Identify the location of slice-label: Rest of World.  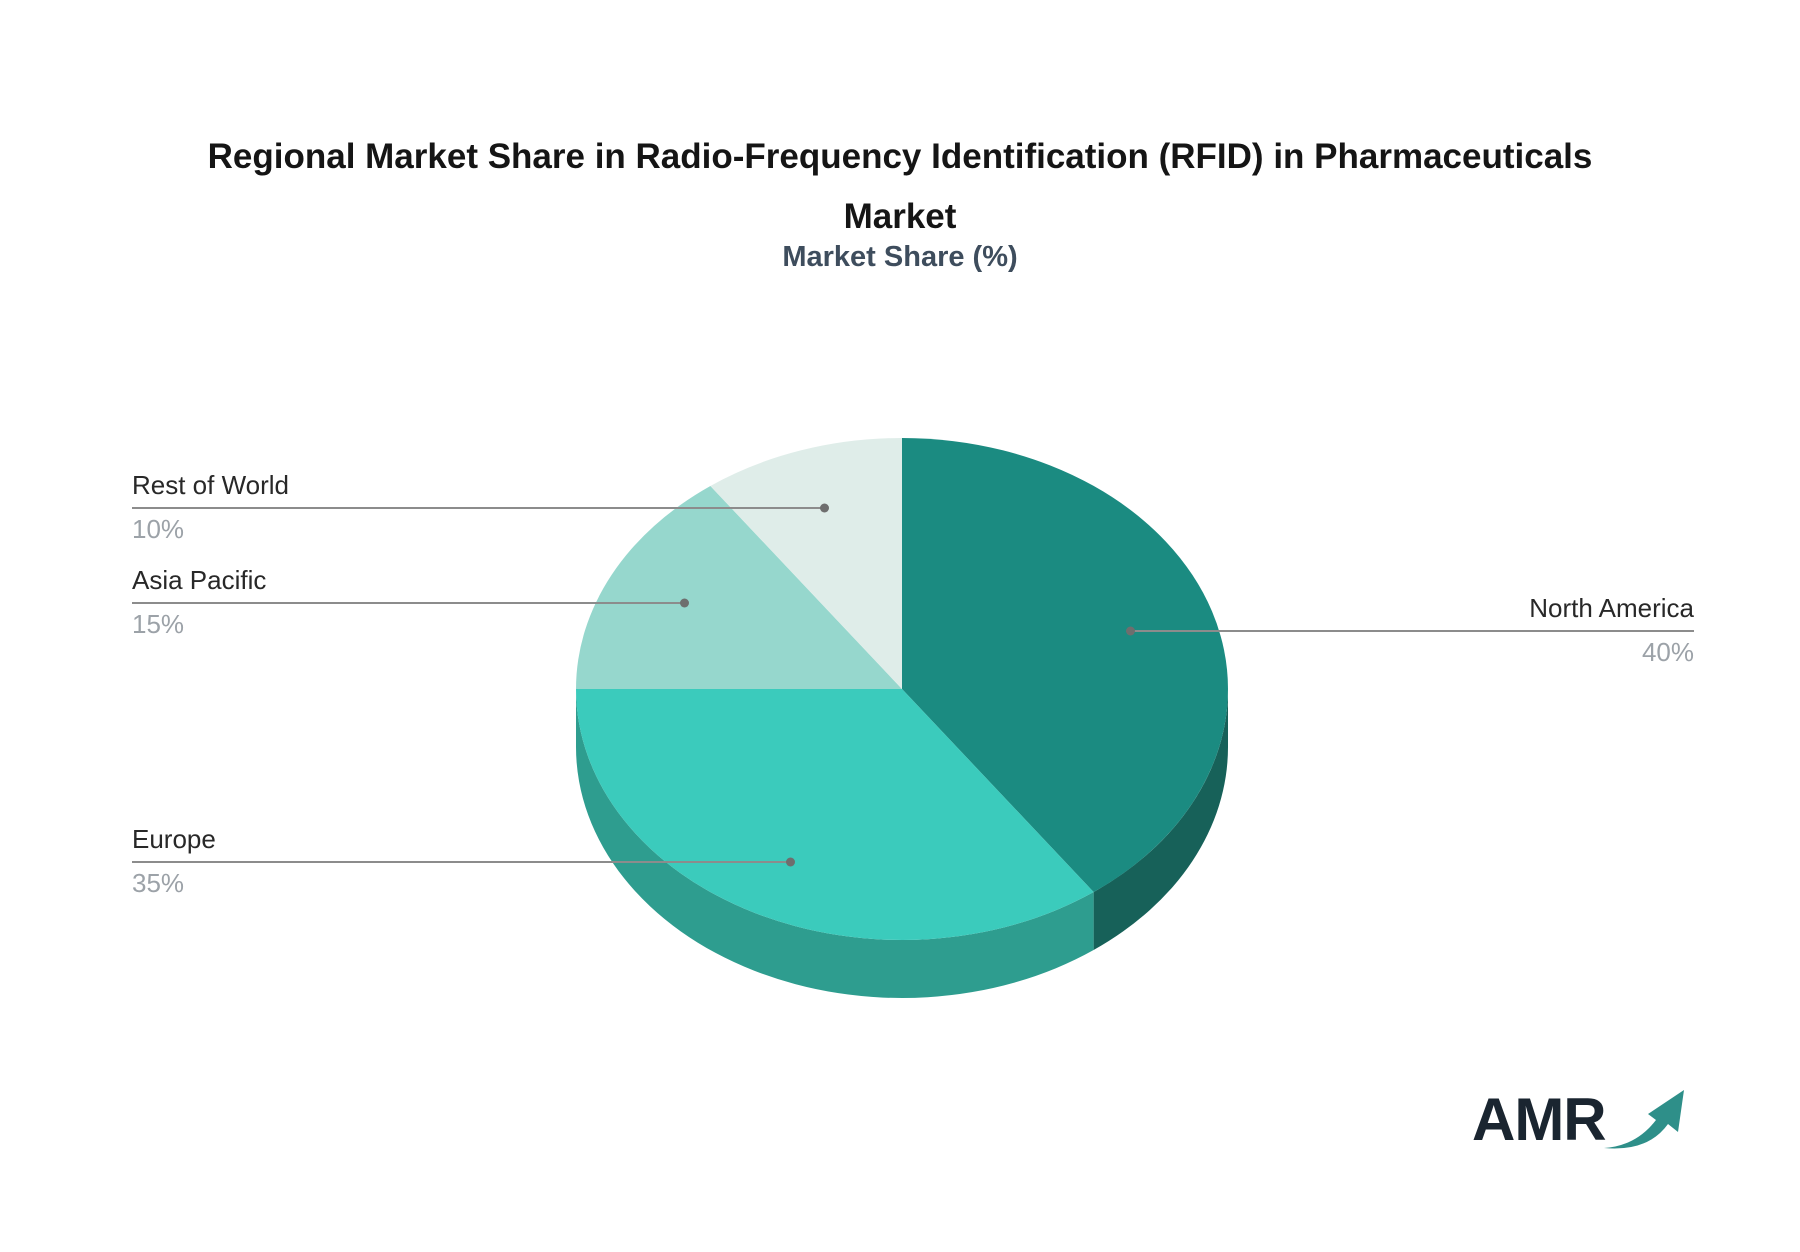
(211, 485).